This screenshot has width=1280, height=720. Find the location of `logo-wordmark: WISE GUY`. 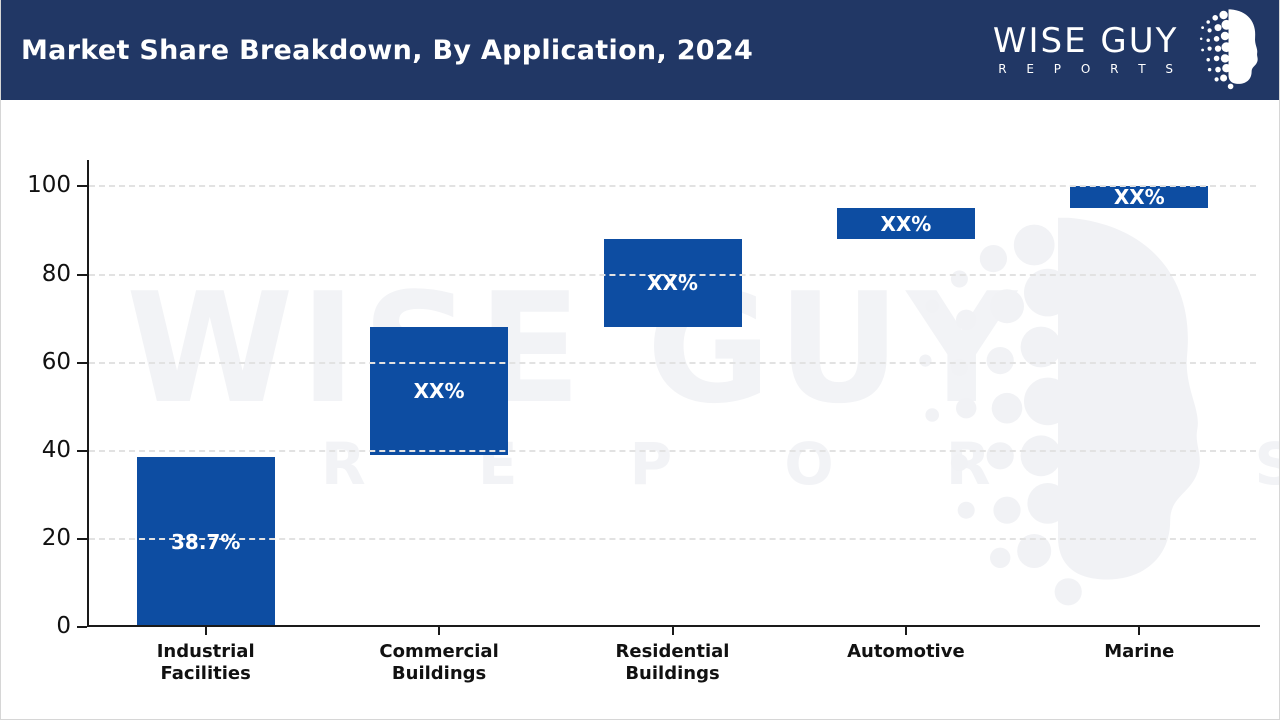

logo-wordmark: WISE GUY is located at coordinates (1085, 41).